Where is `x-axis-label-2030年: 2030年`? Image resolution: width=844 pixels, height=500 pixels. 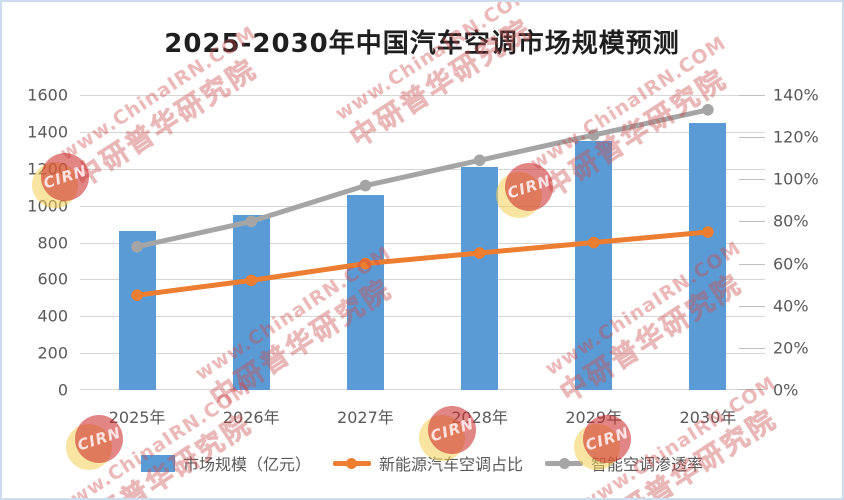 x-axis-label-2030年: 2030年 is located at coordinates (708, 417).